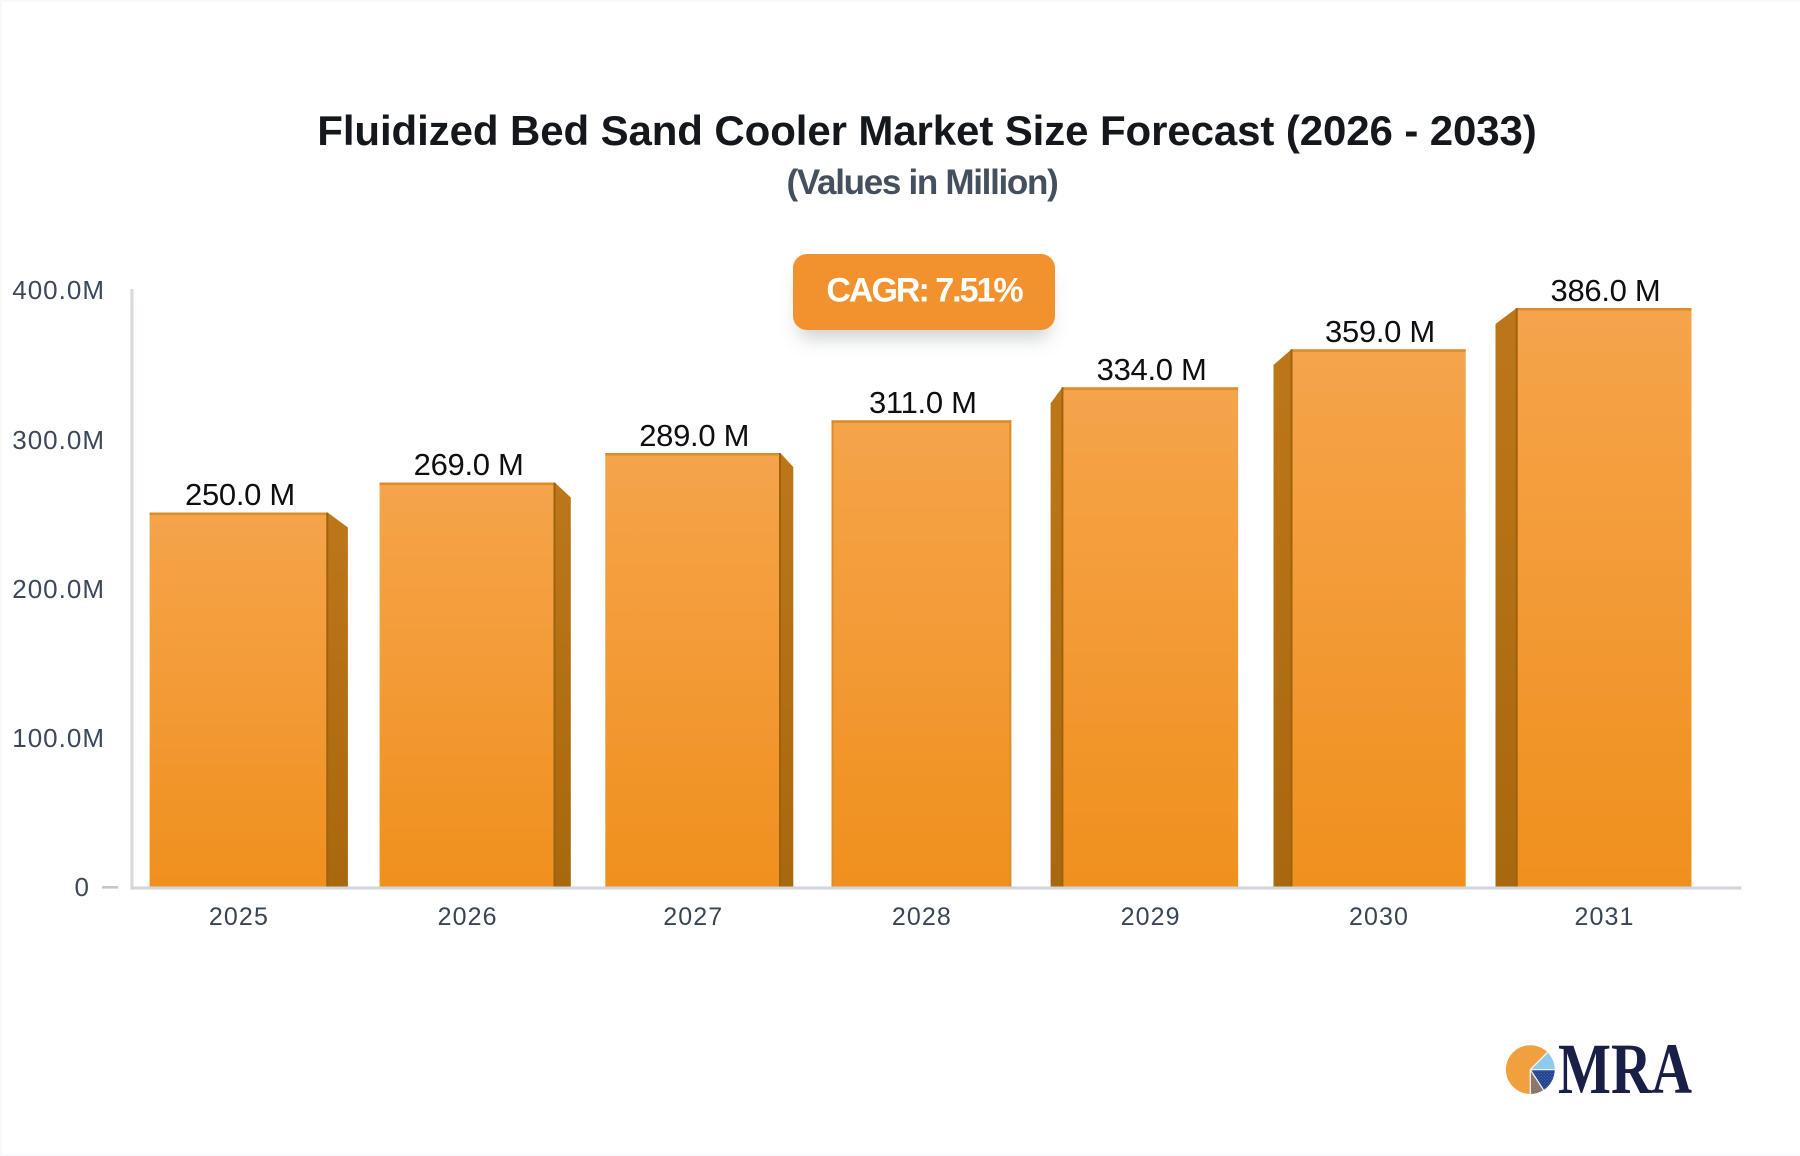 Image resolution: width=1800 pixels, height=1156 pixels. Describe the element at coordinates (1625, 1069) in the screenshot. I see `svg-text: MRA` at that location.